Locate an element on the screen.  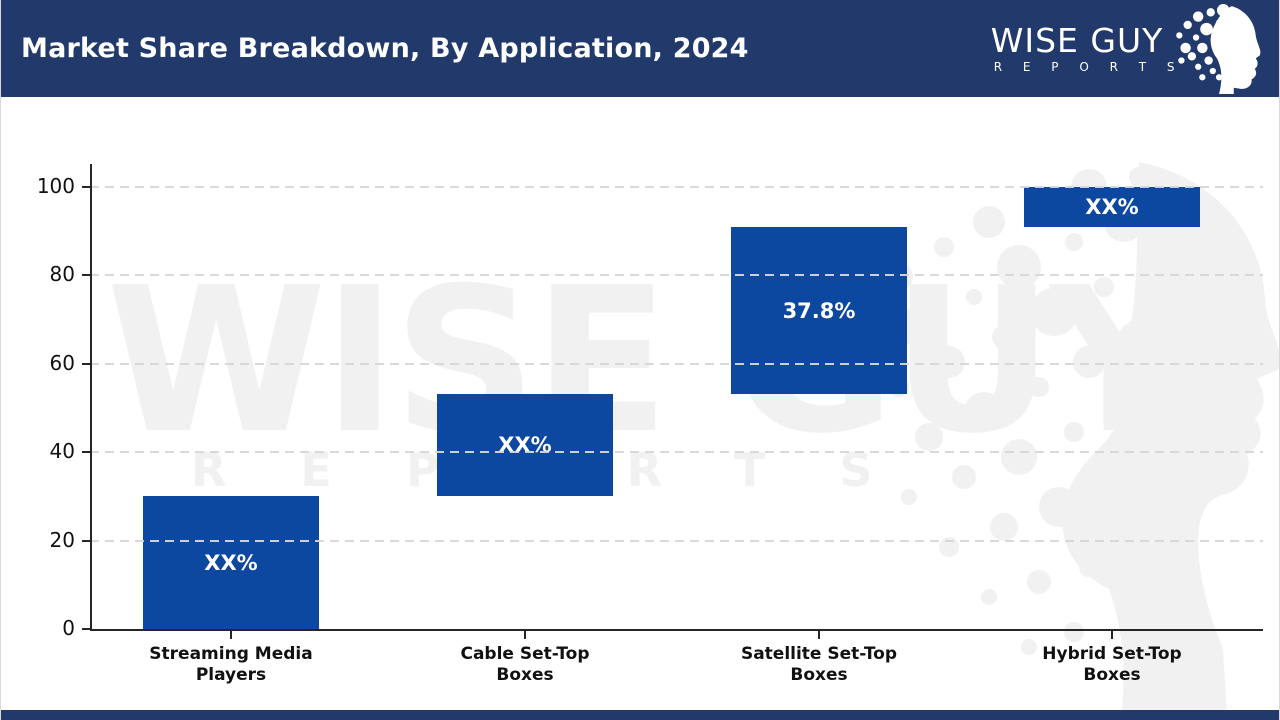
bar-1: XX% is located at coordinates (231, 562).